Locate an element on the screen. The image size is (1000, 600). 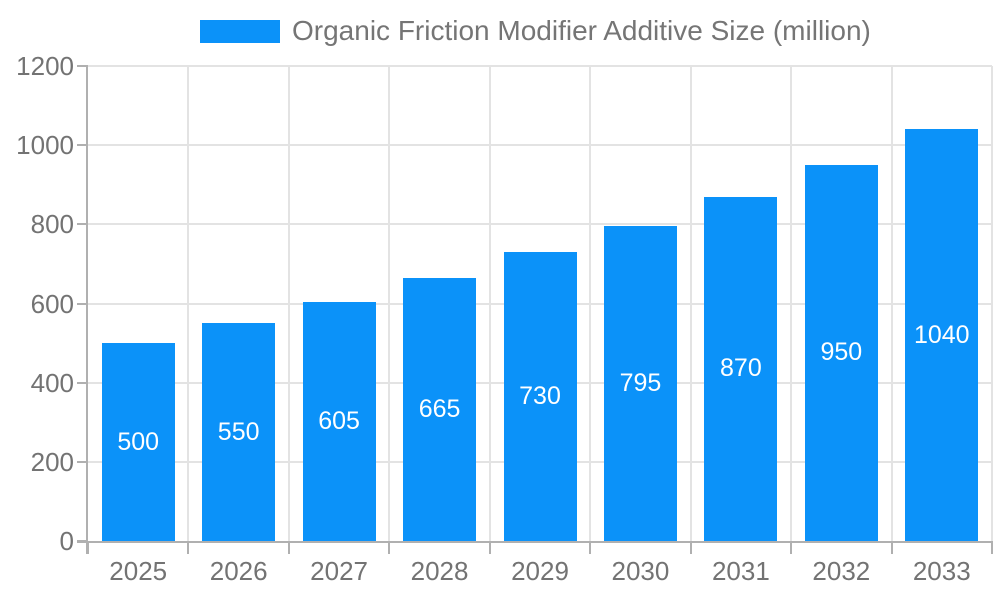
y-tick-label: 400 is located at coordinates (52, 382).